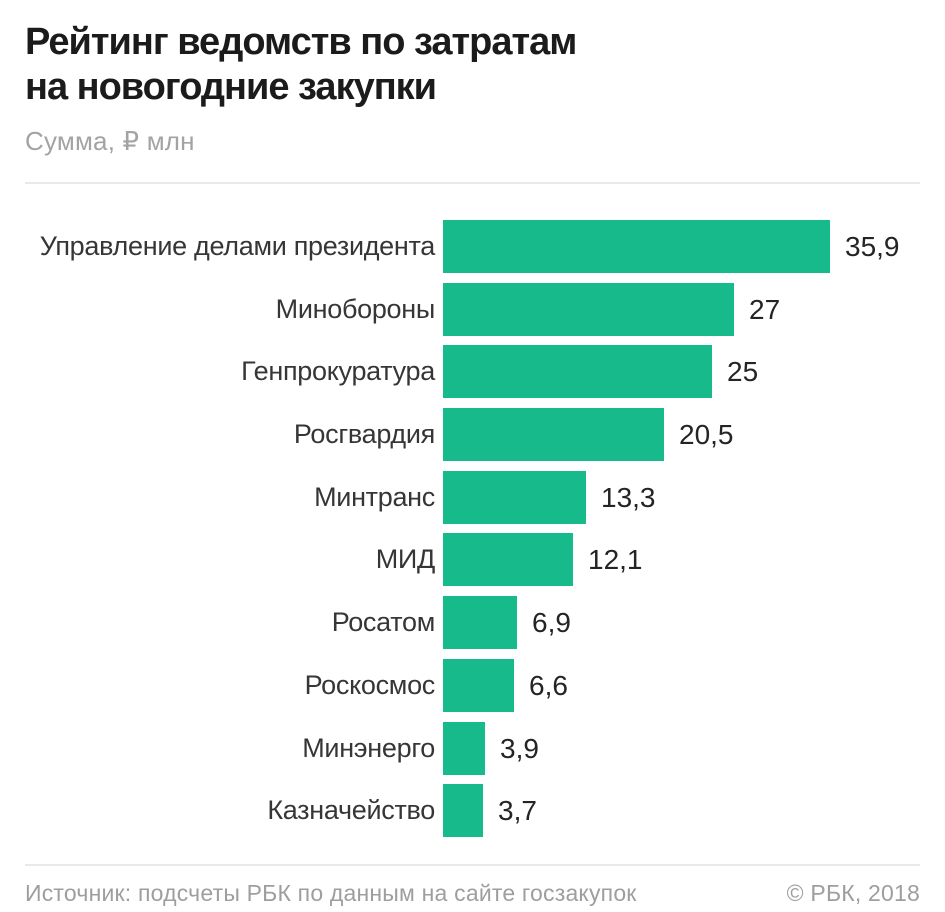 This screenshot has height=912, width=945. I want to click on category-label: Управление делами президента, so click(237, 246).